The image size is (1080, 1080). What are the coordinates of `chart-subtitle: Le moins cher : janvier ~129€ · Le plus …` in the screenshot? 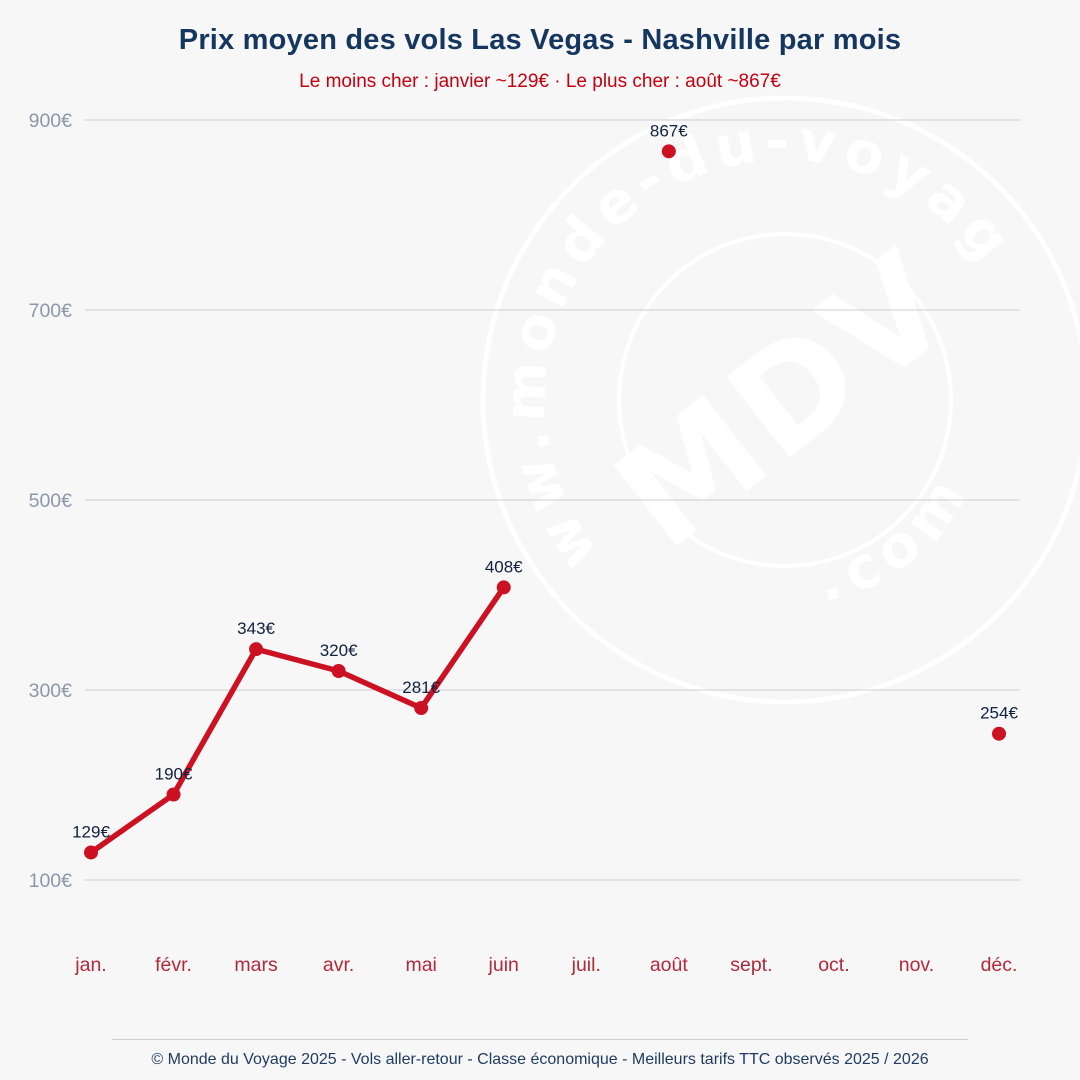 It's located at (540, 81).